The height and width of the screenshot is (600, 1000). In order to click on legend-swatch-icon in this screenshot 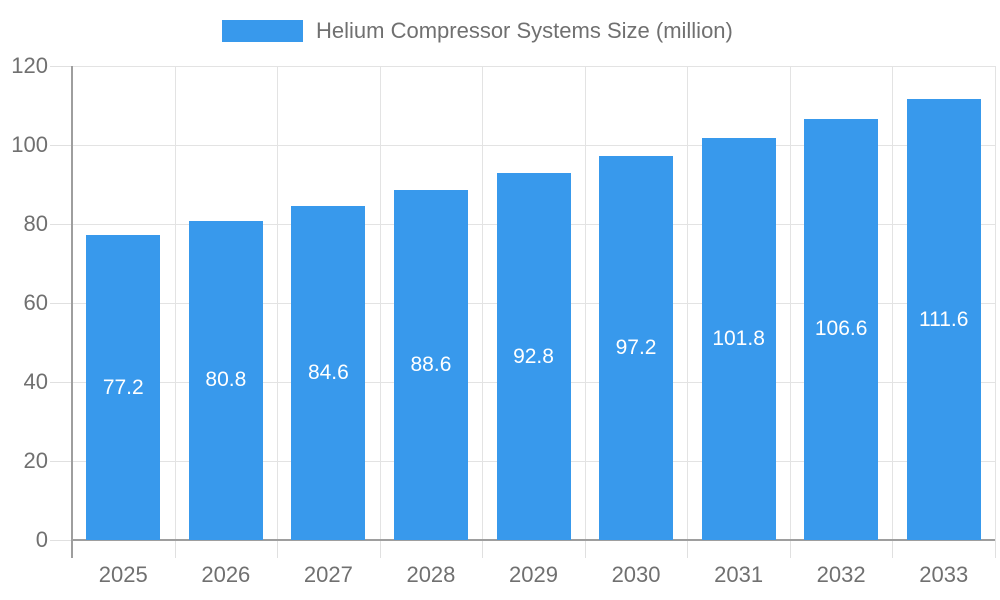, I will do `click(262, 31)`.